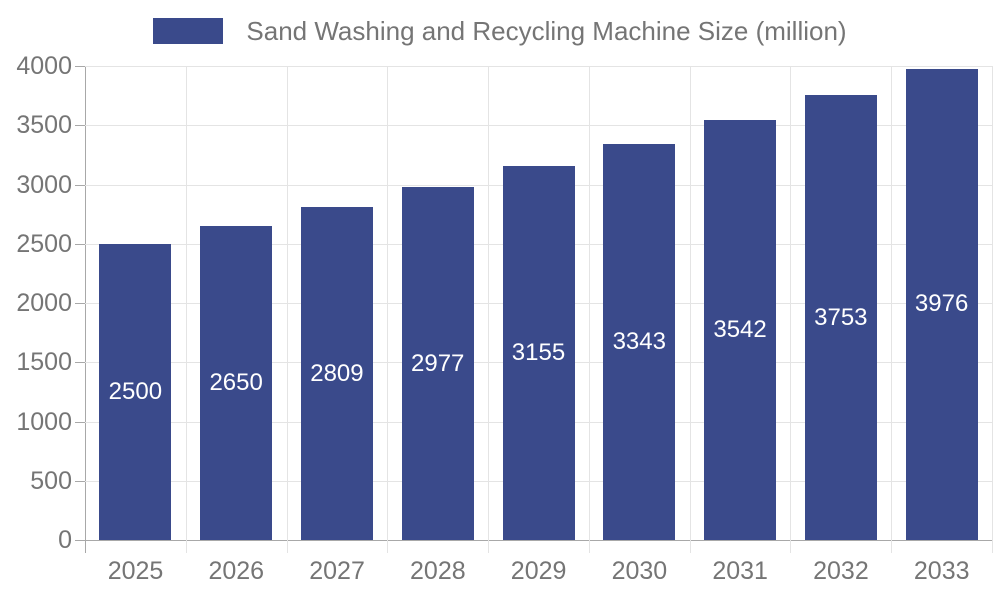 This screenshot has height=600, width=1000. Describe the element at coordinates (538, 571) in the screenshot. I see `x-axis-tick-label: 2029` at that location.